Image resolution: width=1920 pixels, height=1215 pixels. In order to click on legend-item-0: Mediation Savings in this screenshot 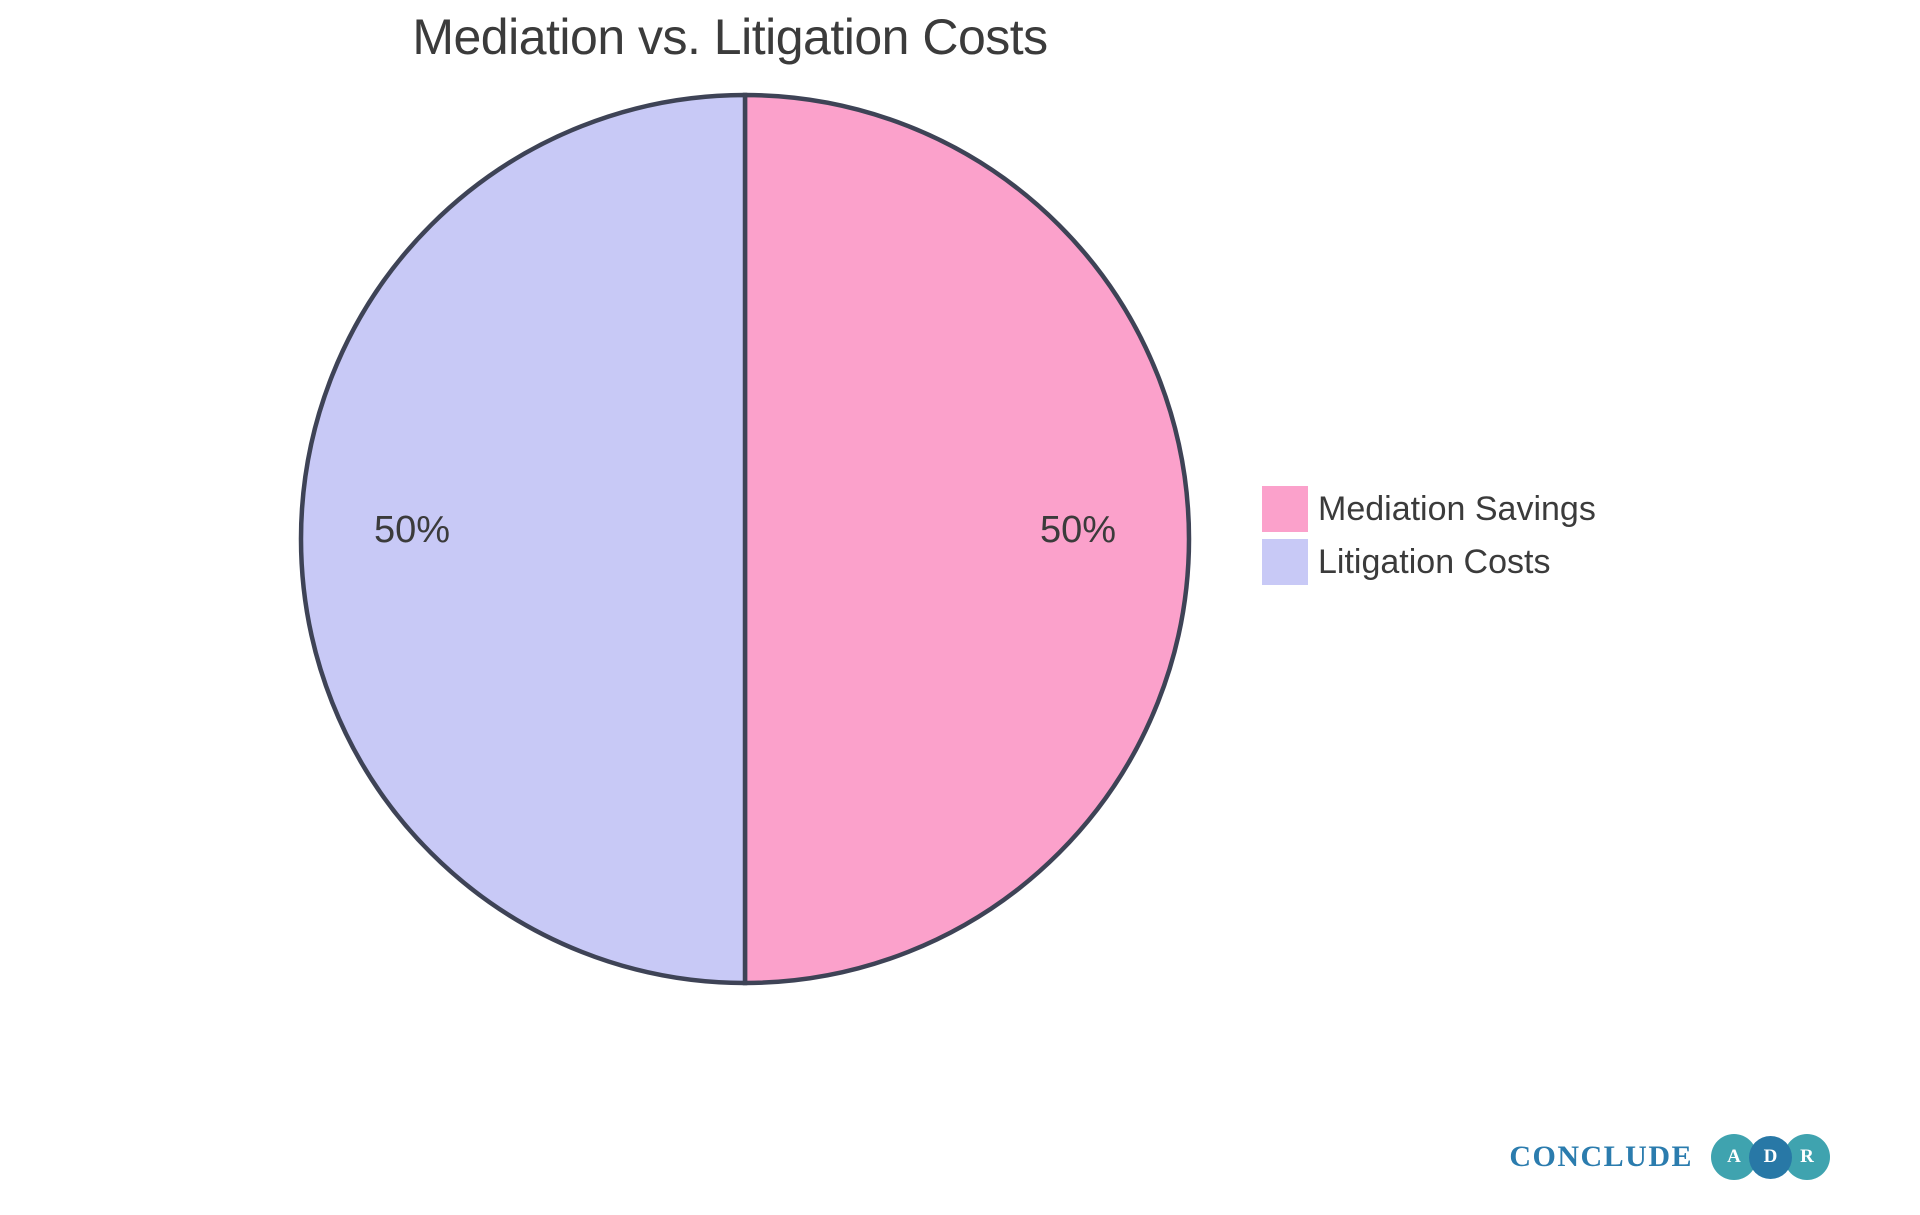, I will do `click(1429, 509)`.